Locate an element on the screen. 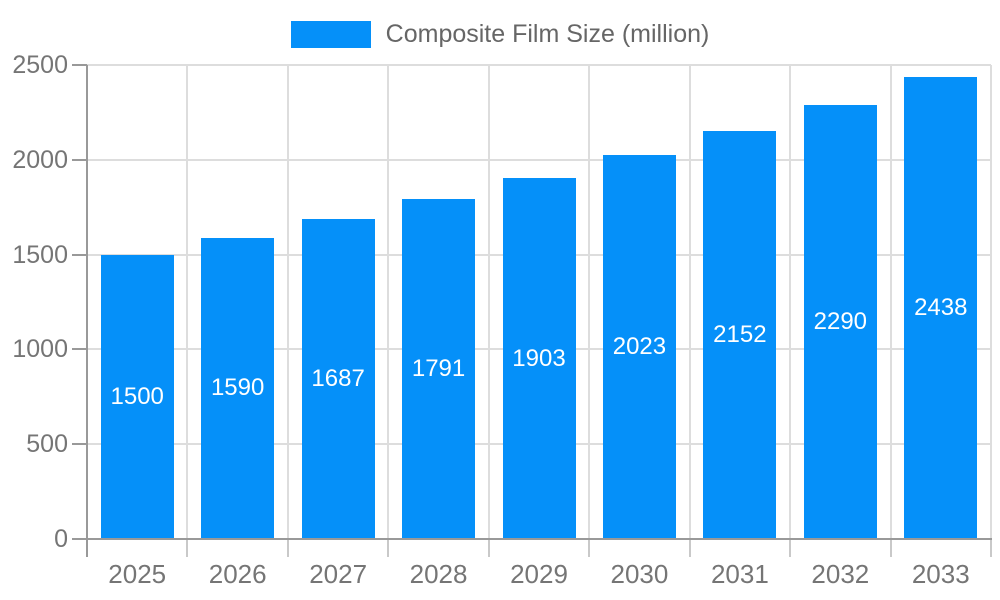  bar-value-label: 2290 is located at coordinates (840, 321).